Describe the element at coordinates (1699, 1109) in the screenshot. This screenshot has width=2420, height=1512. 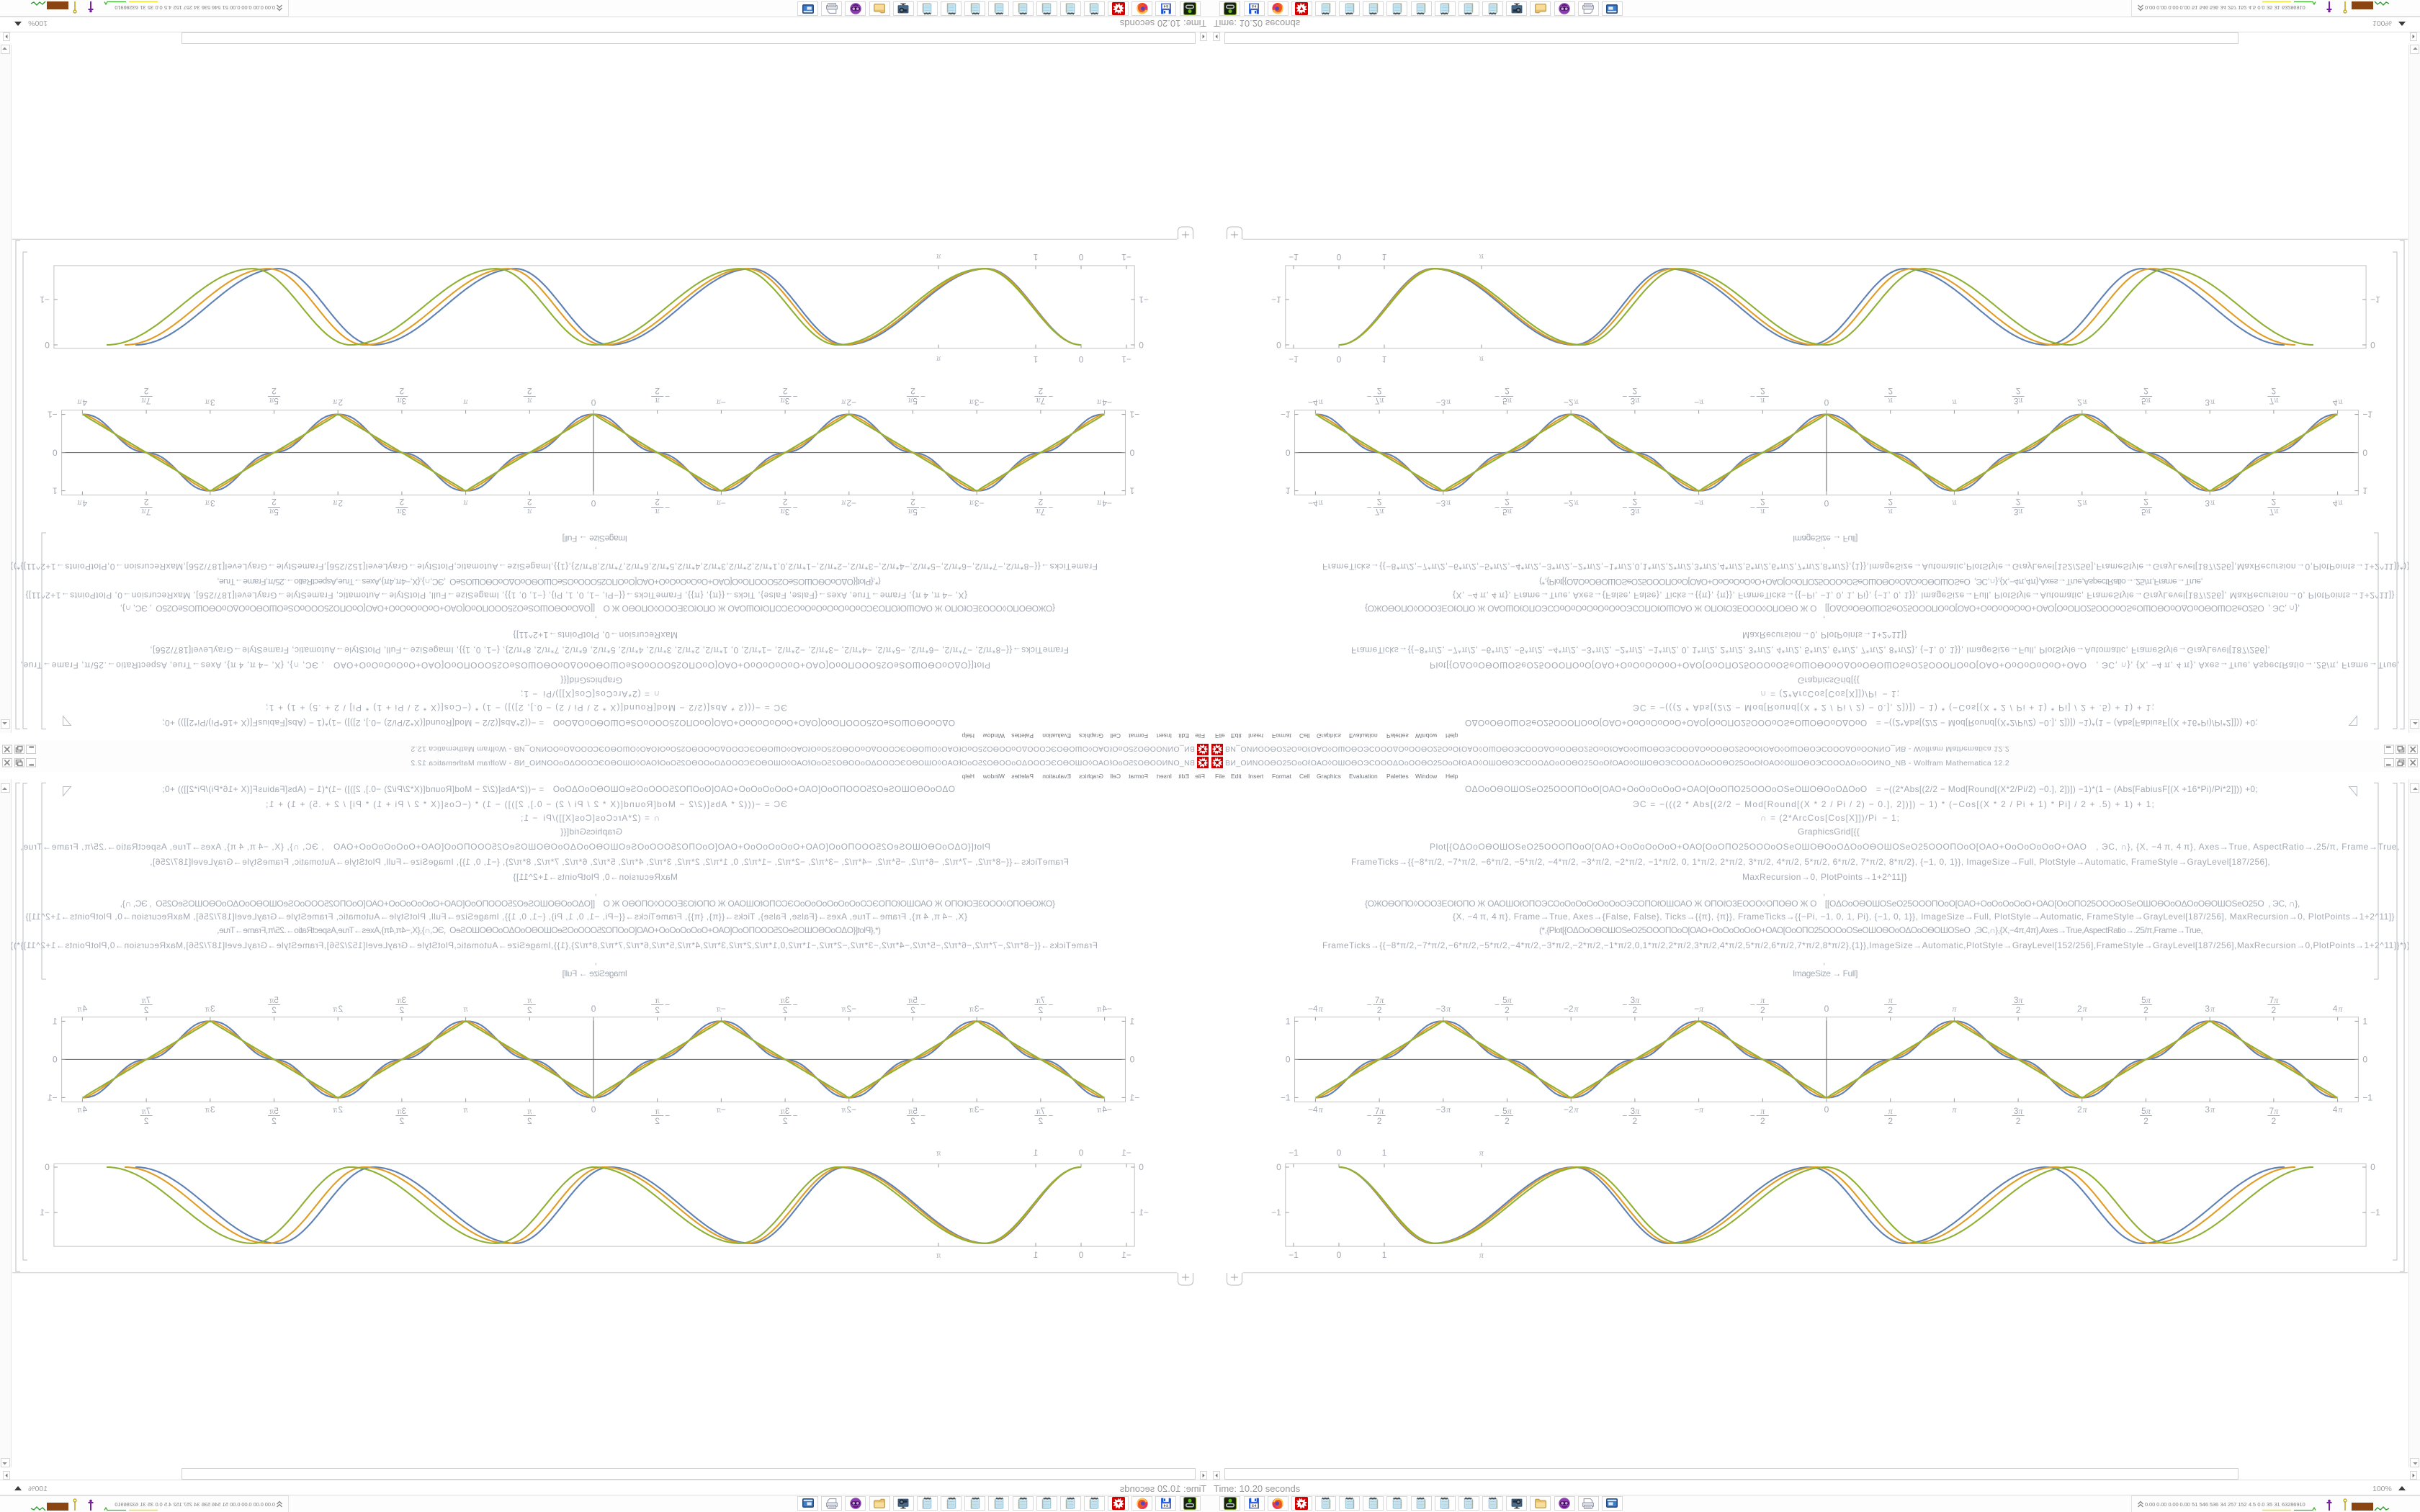
I see `svg-text: −π` at that location.